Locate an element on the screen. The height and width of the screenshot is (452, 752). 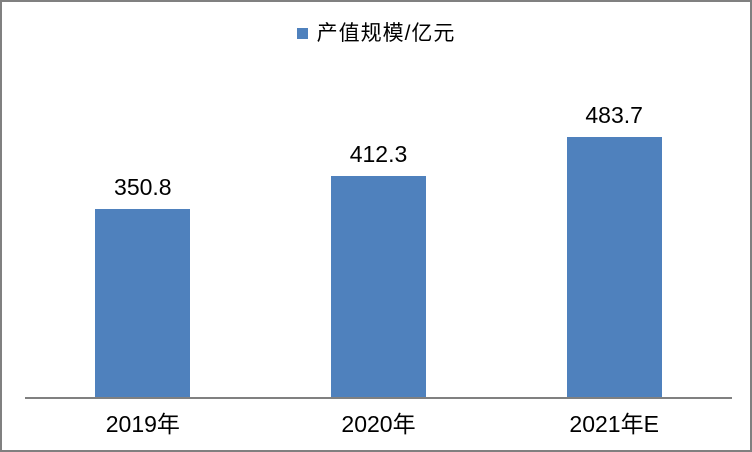
x-axis-label: 2019年 is located at coordinates (142, 424).